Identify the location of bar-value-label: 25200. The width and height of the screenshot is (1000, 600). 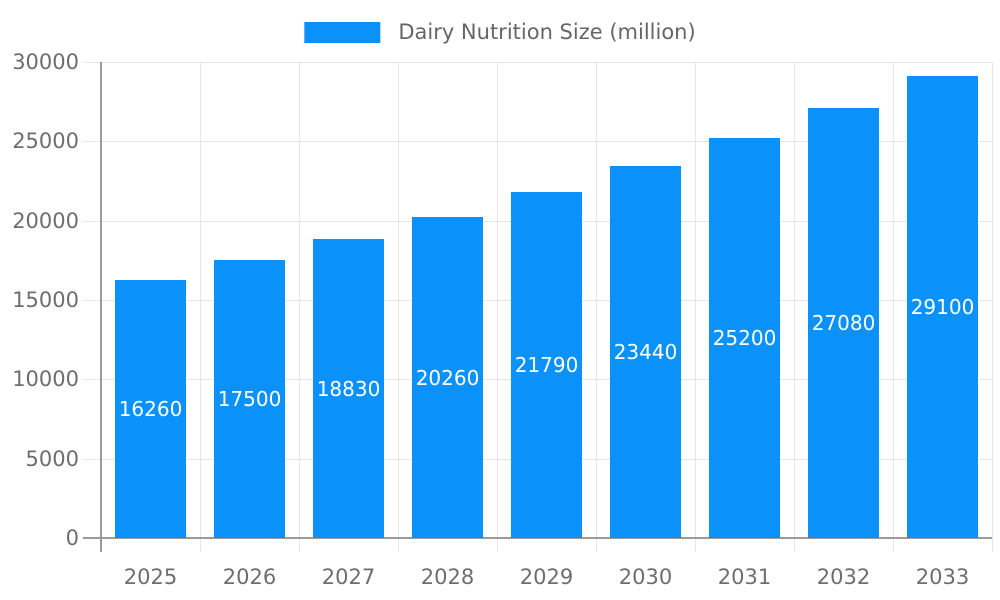
(744, 338).